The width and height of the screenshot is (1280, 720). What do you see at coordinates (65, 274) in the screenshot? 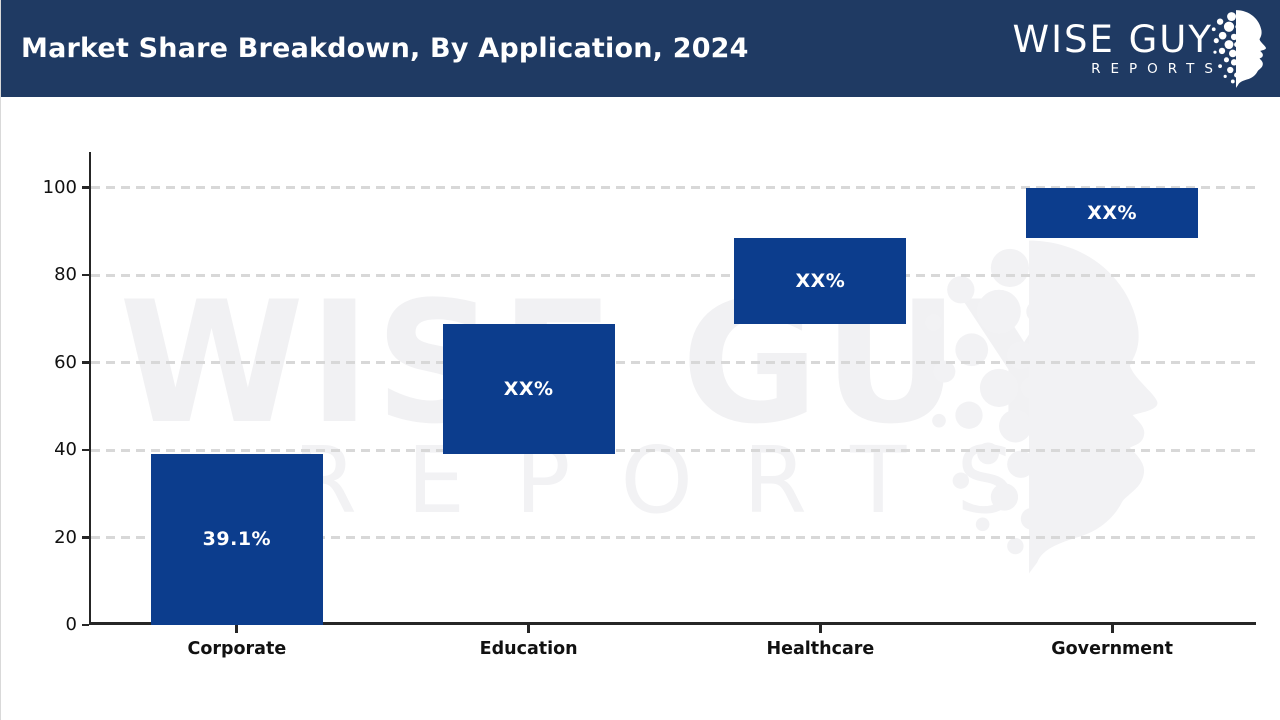
I see `y-tick-label: 80` at bounding box center [65, 274].